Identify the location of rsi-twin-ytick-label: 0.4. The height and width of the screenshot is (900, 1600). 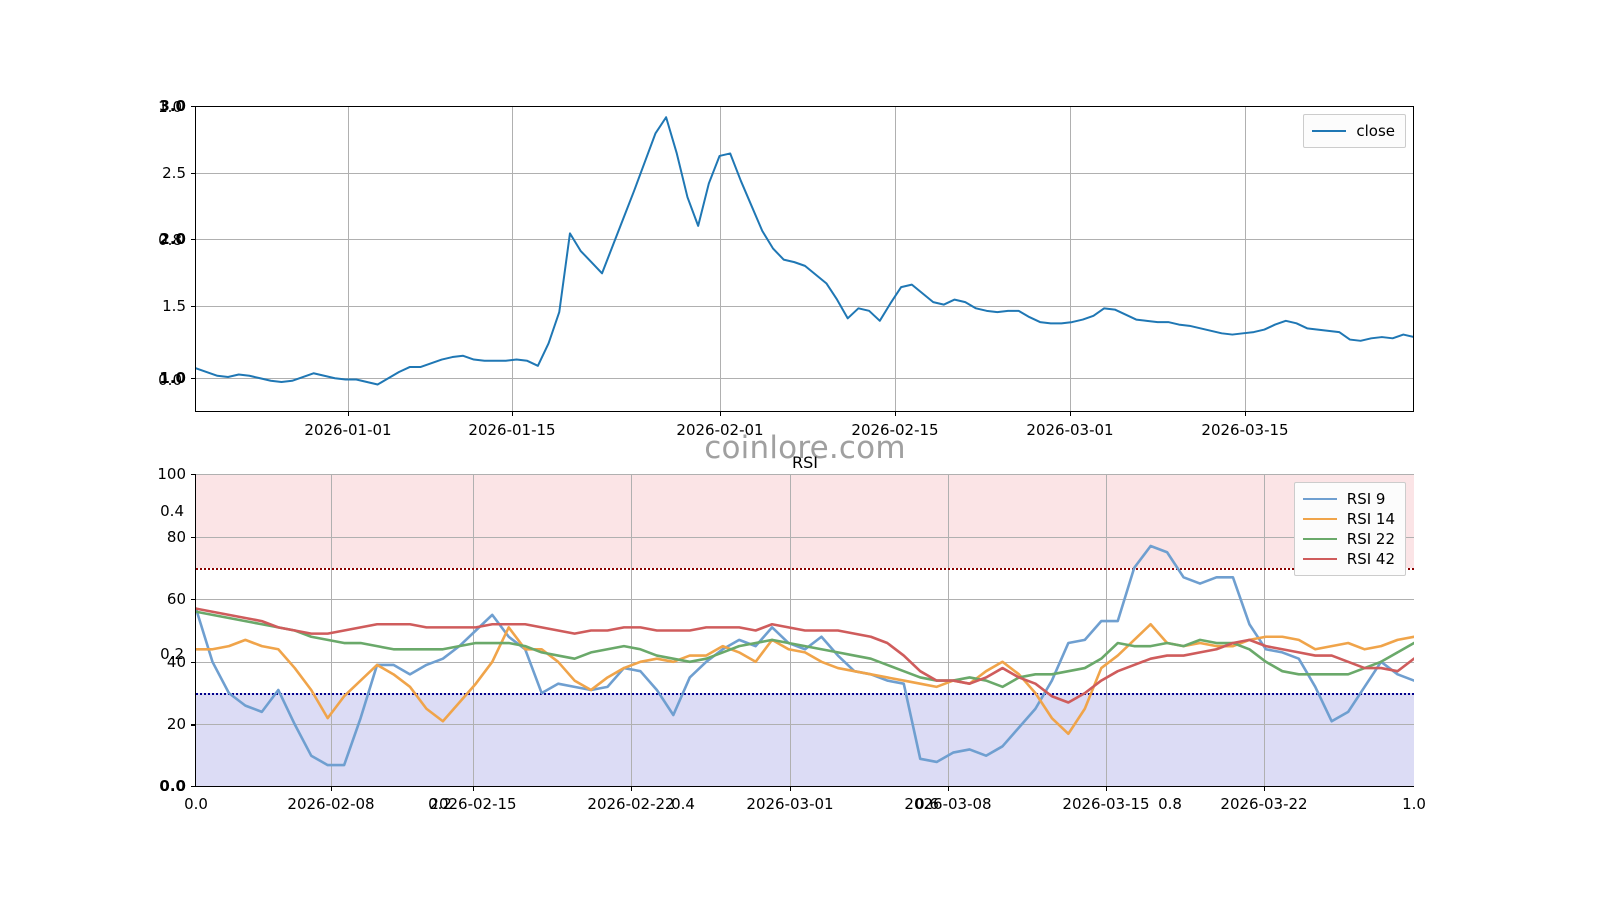
(172, 511).